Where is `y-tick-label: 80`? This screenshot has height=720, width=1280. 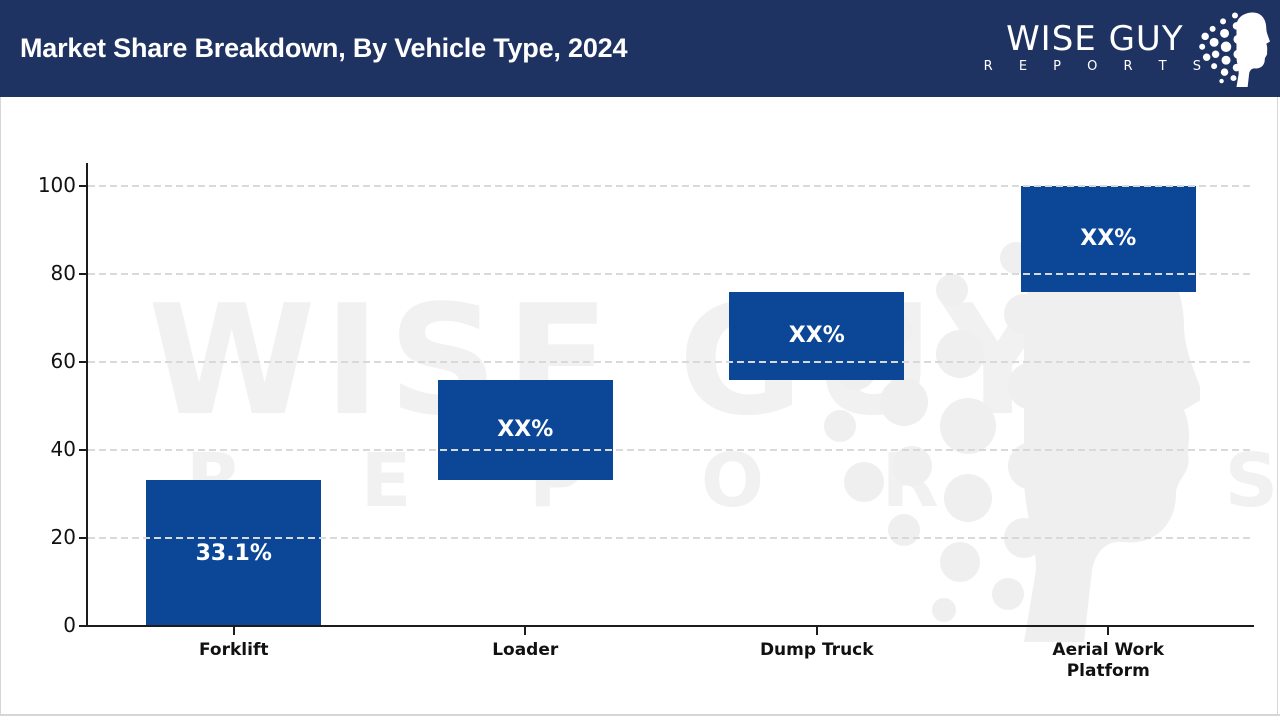 y-tick-label: 80 is located at coordinates (63, 273).